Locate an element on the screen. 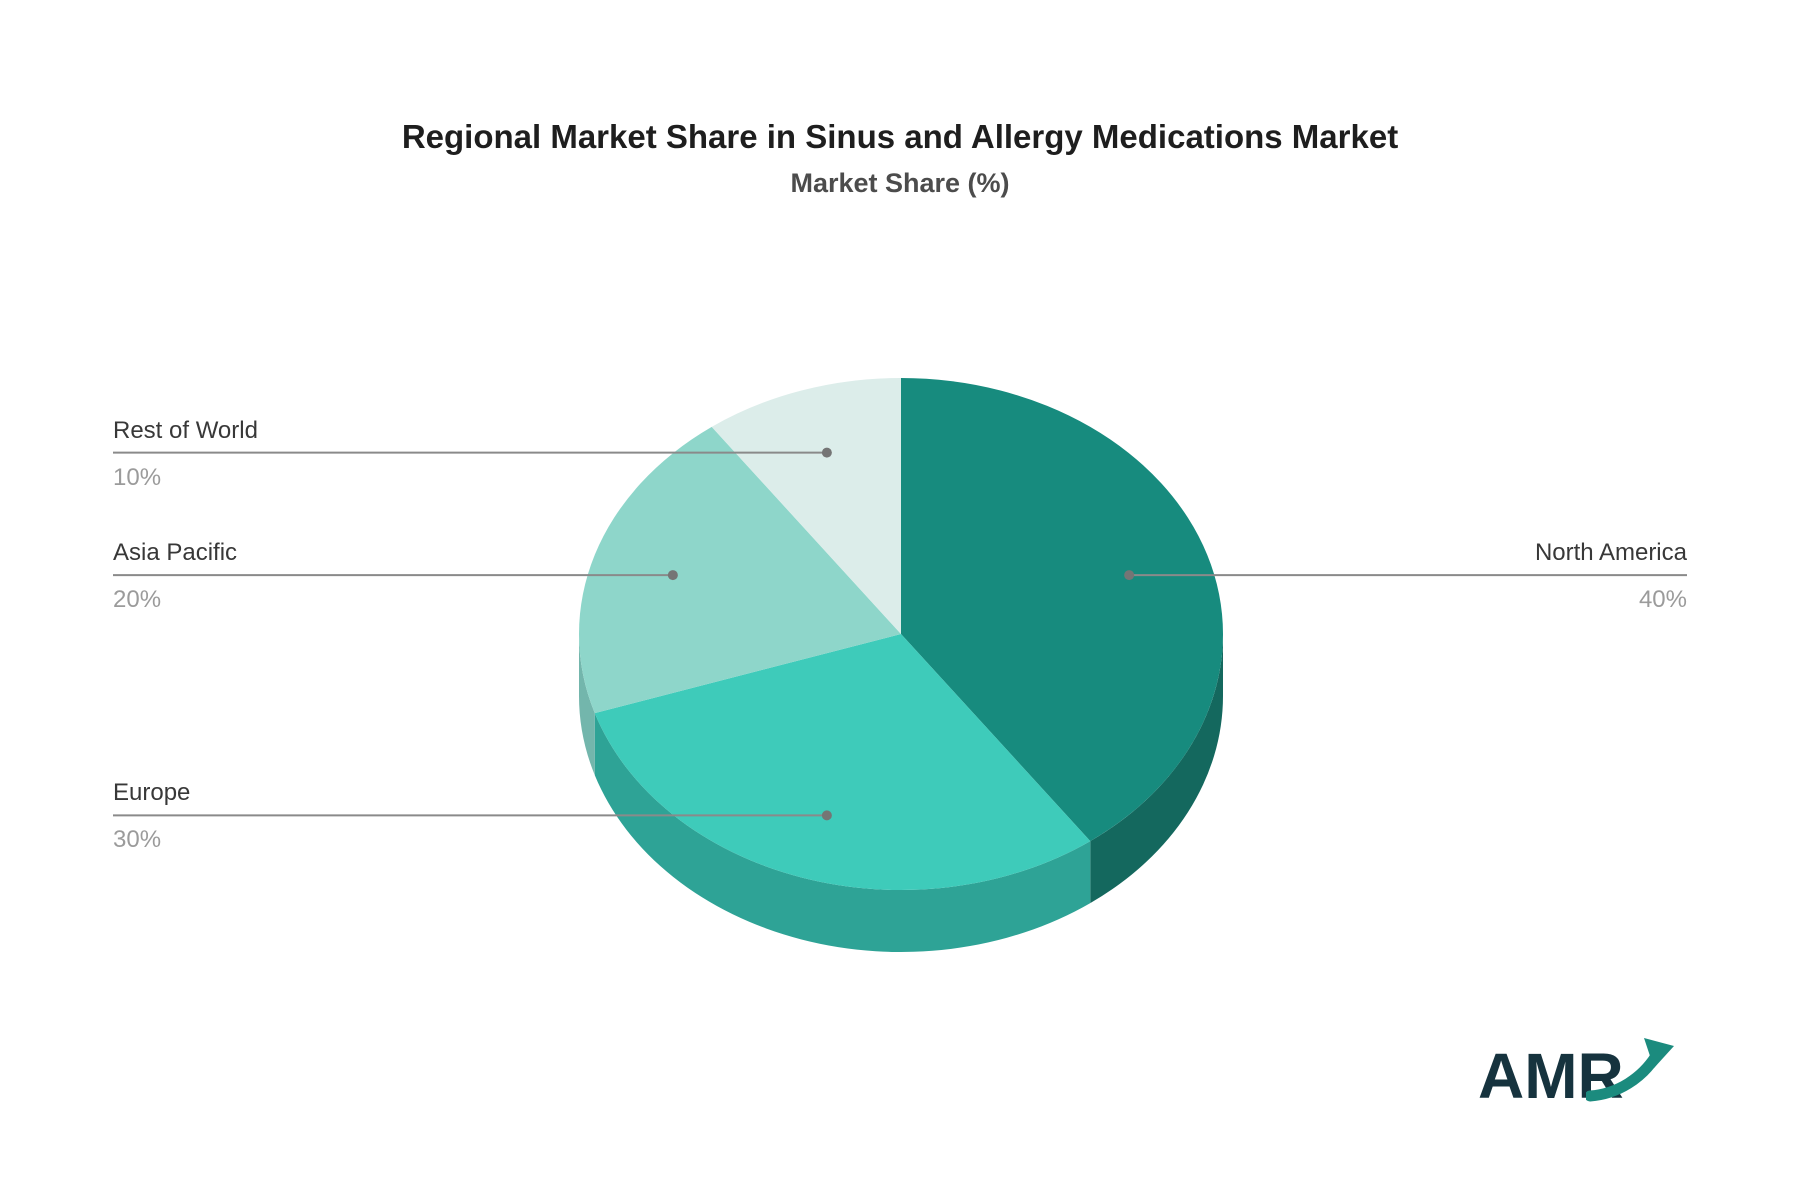 The width and height of the screenshot is (1800, 1196). slice-label-asia-pacific: Asia Pacific is located at coordinates (175, 552).